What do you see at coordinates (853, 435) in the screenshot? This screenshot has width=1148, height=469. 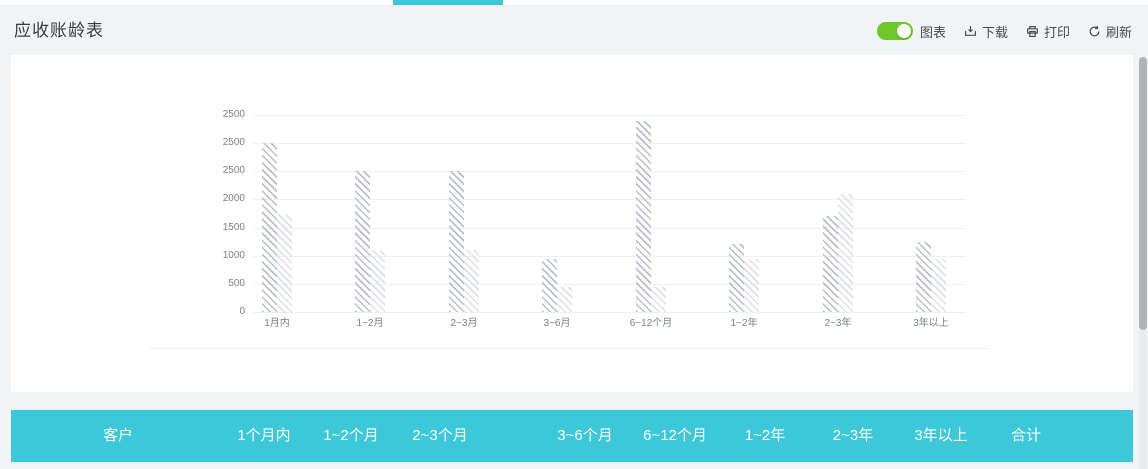 I see `table-header-cell-8: 2~3年` at bounding box center [853, 435].